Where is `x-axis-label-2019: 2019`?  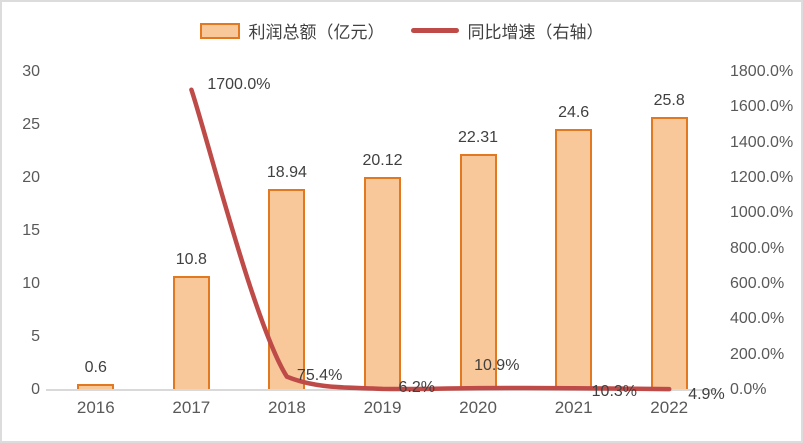 x-axis-label-2019: 2019 is located at coordinates (382, 407).